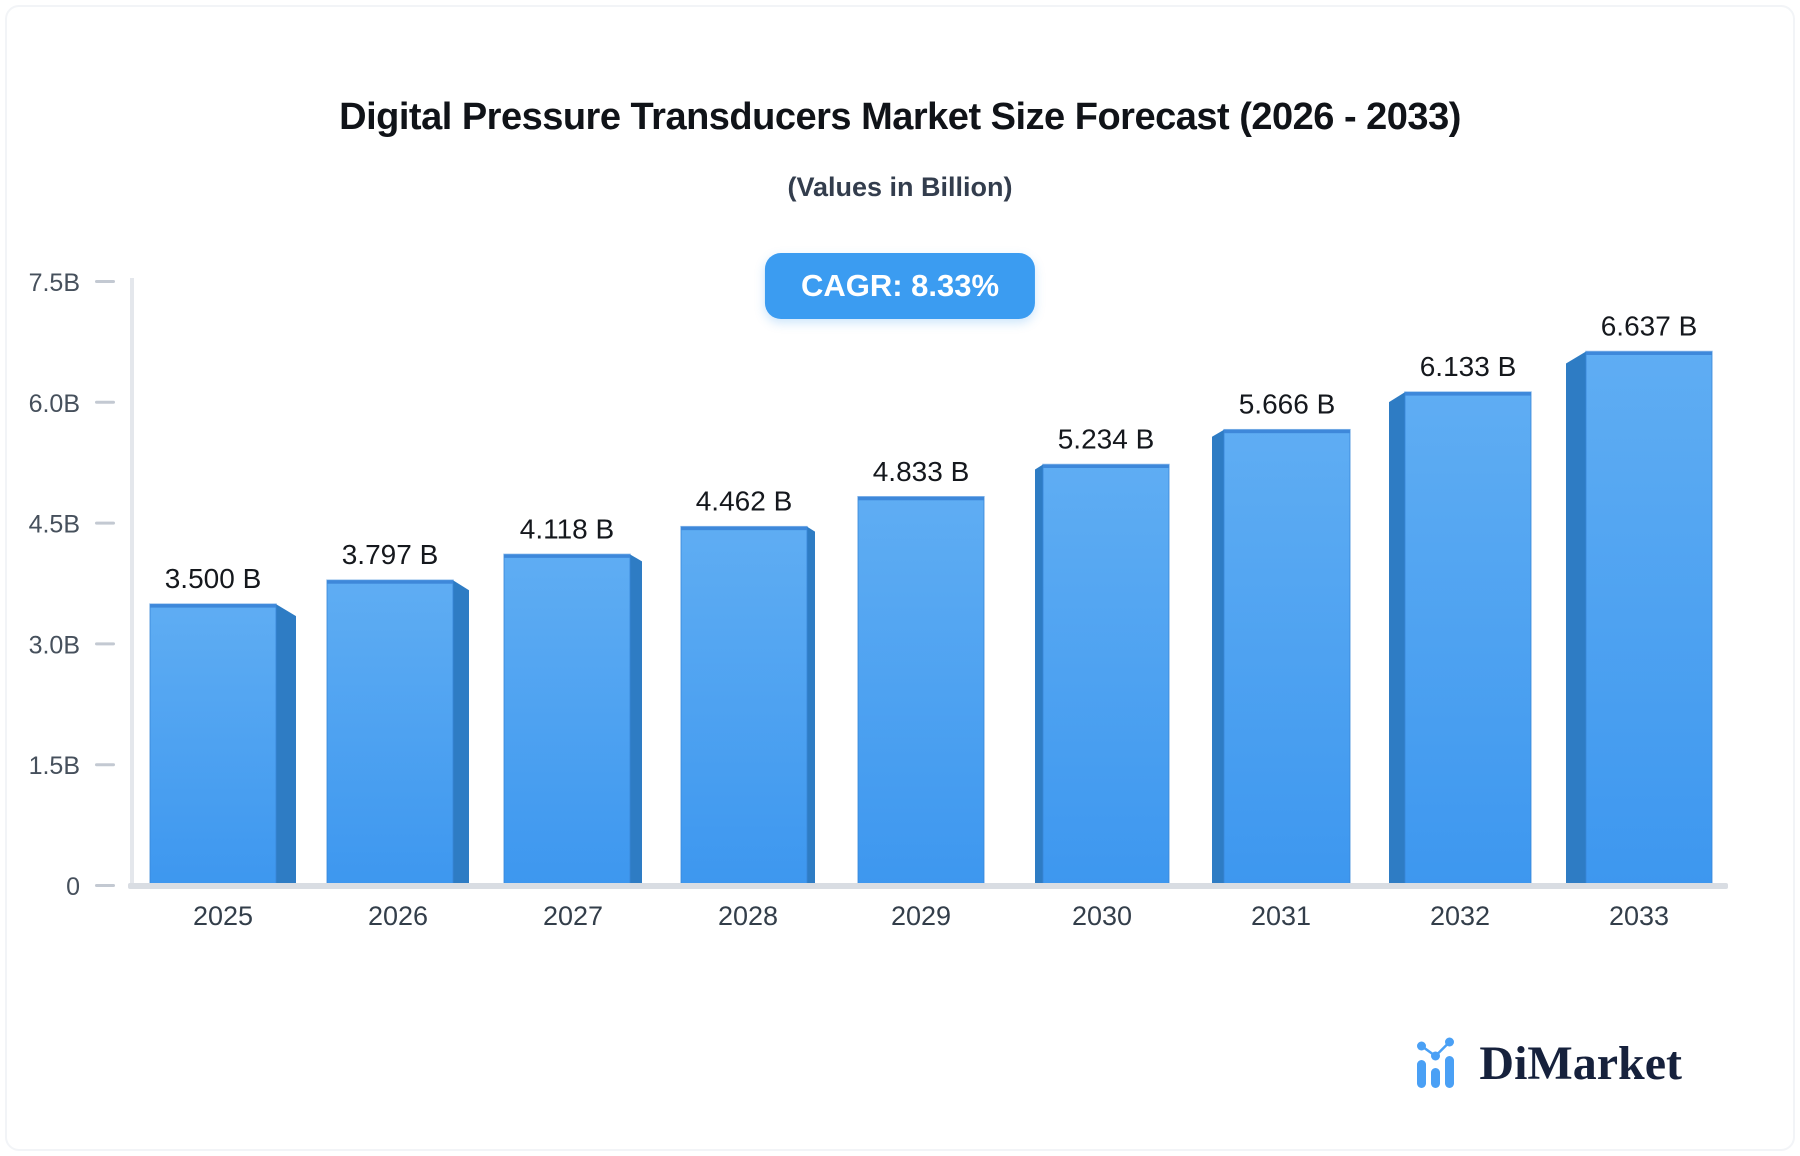 This screenshot has width=1800, height=1156. Describe the element at coordinates (54, 525) in the screenshot. I see `y-axis-tick-label: 4.5B` at that location.